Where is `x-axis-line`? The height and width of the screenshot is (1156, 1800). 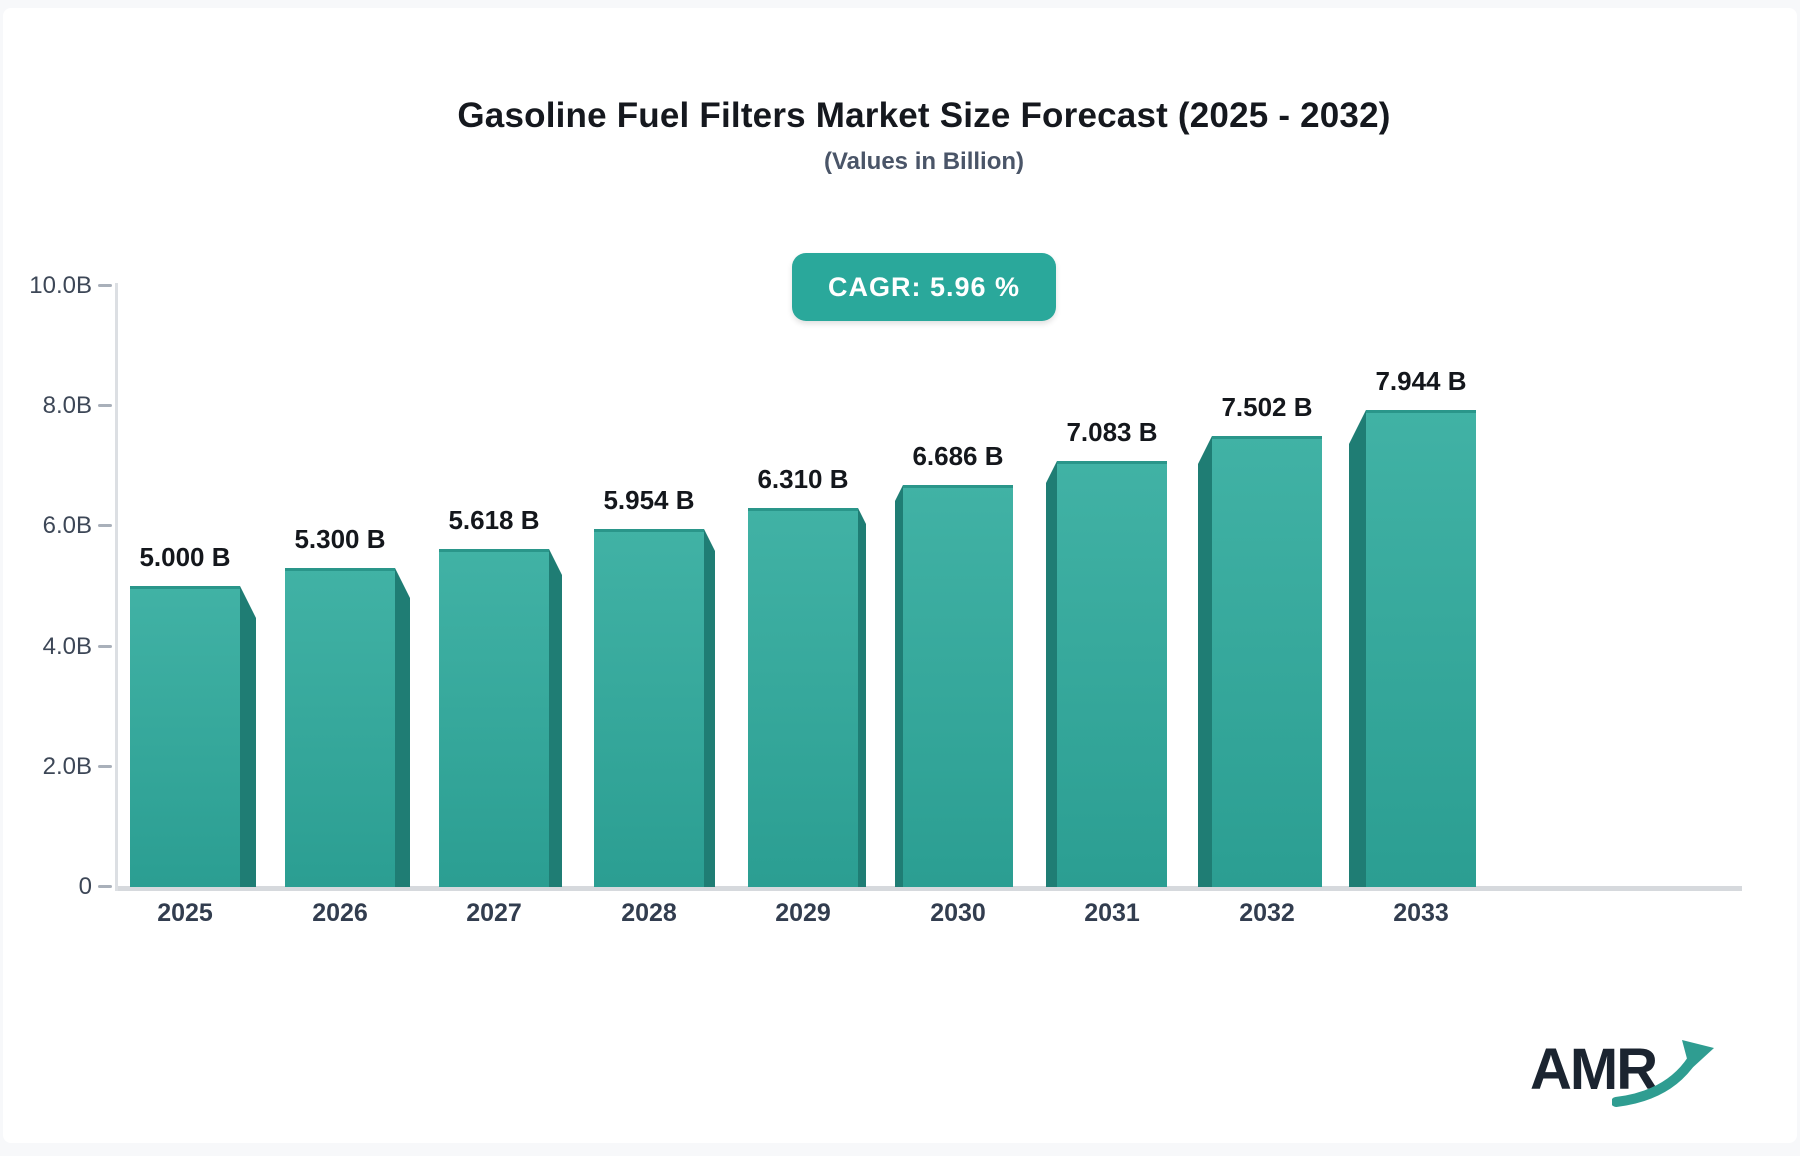
x-axis-line is located at coordinates (928, 888).